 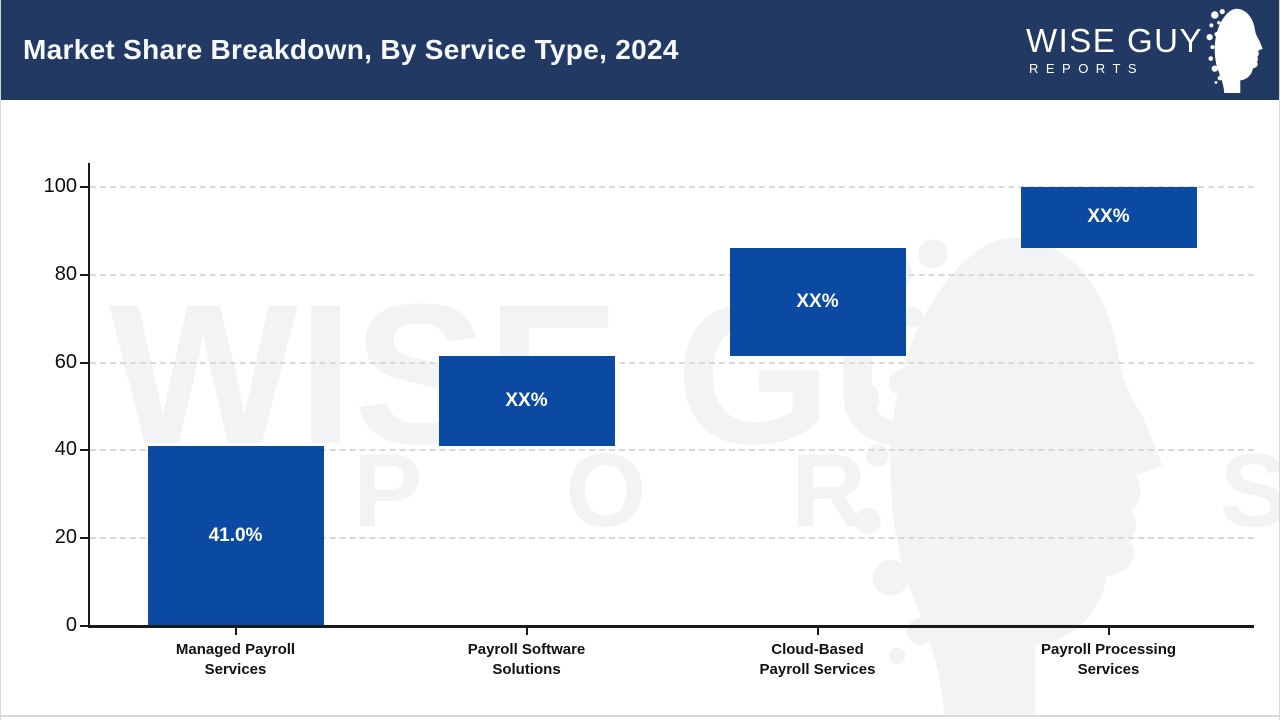 I want to click on y-tick-label: 40, so click(x=65, y=449).